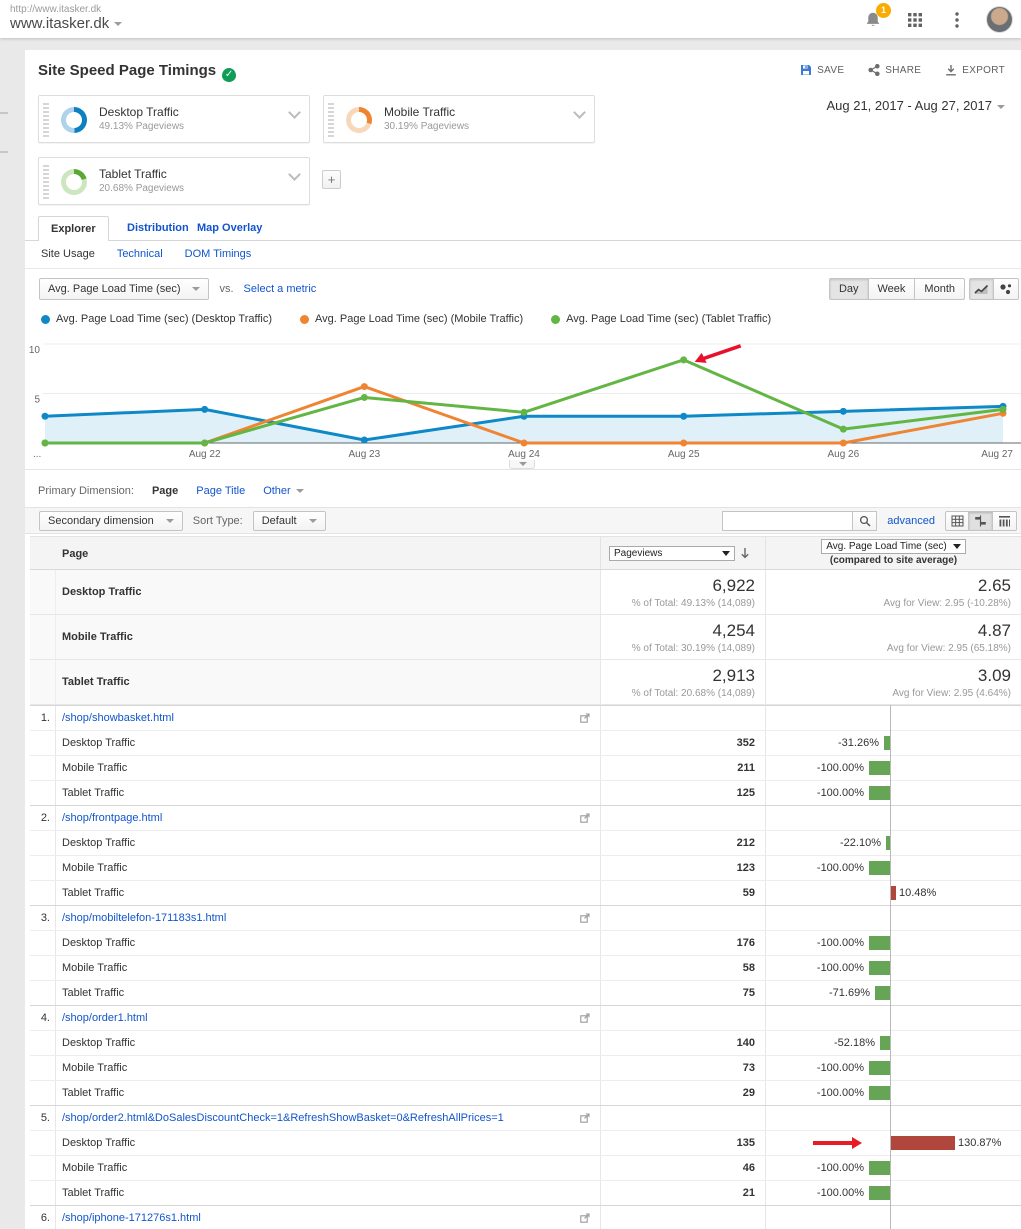 The image size is (1021, 1229). Describe the element at coordinates (174, 181) in the screenshot. I see `segment-card-tablet: Tablet Traffic 20.68% Pageviews` at that location.